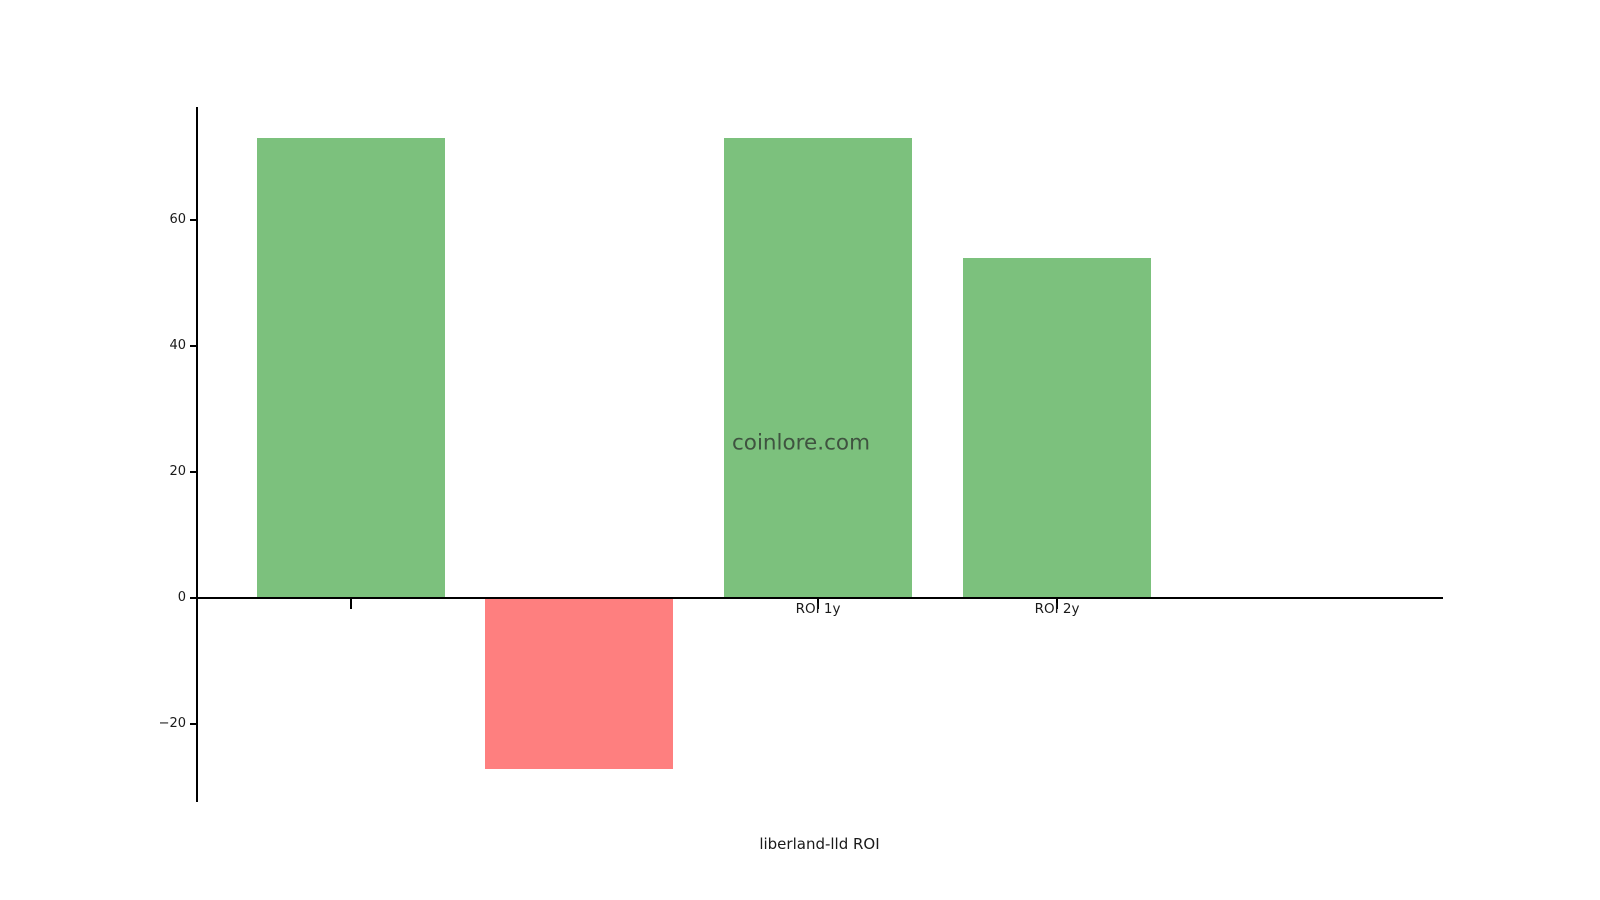 The width and height of the screenshot is (1600, 900). I want to click on bar-roi-2y, so click(1057, 427).